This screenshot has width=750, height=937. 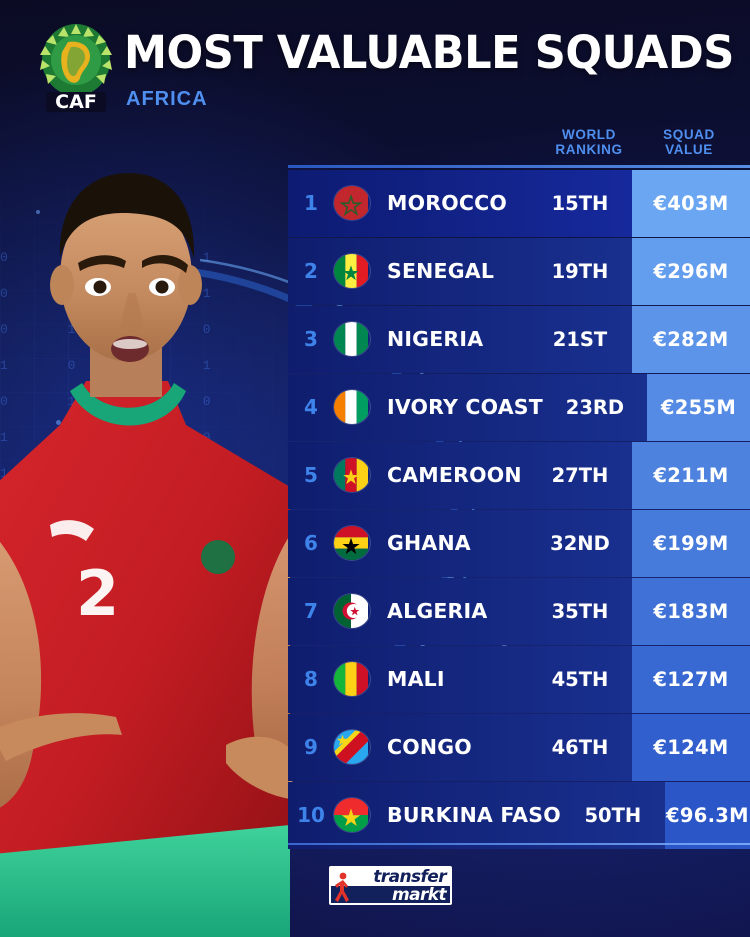 I want to click on page-subtitle: AFRICA, so click(x=167, y=99).